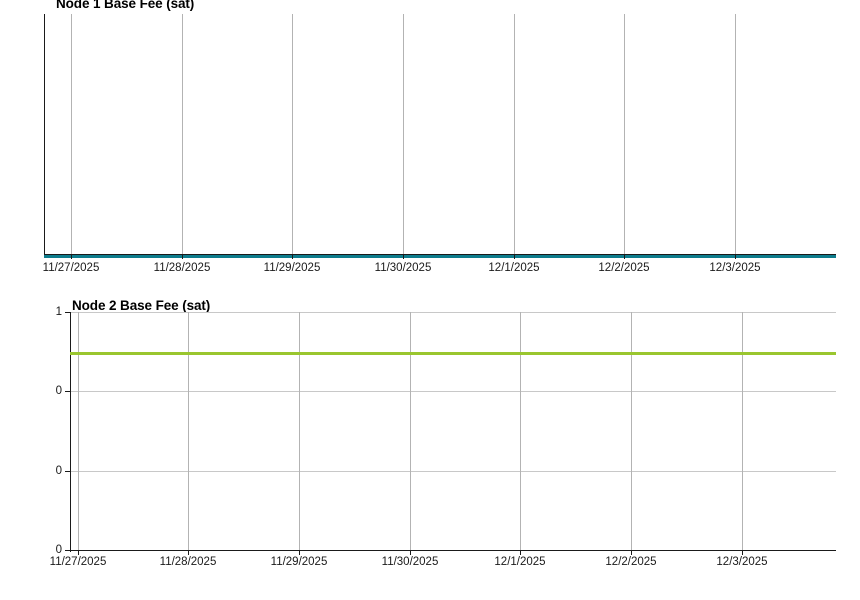 The image size is (860, 600). I want to click on series-line-node-1-base-fee, so click(440, 256).